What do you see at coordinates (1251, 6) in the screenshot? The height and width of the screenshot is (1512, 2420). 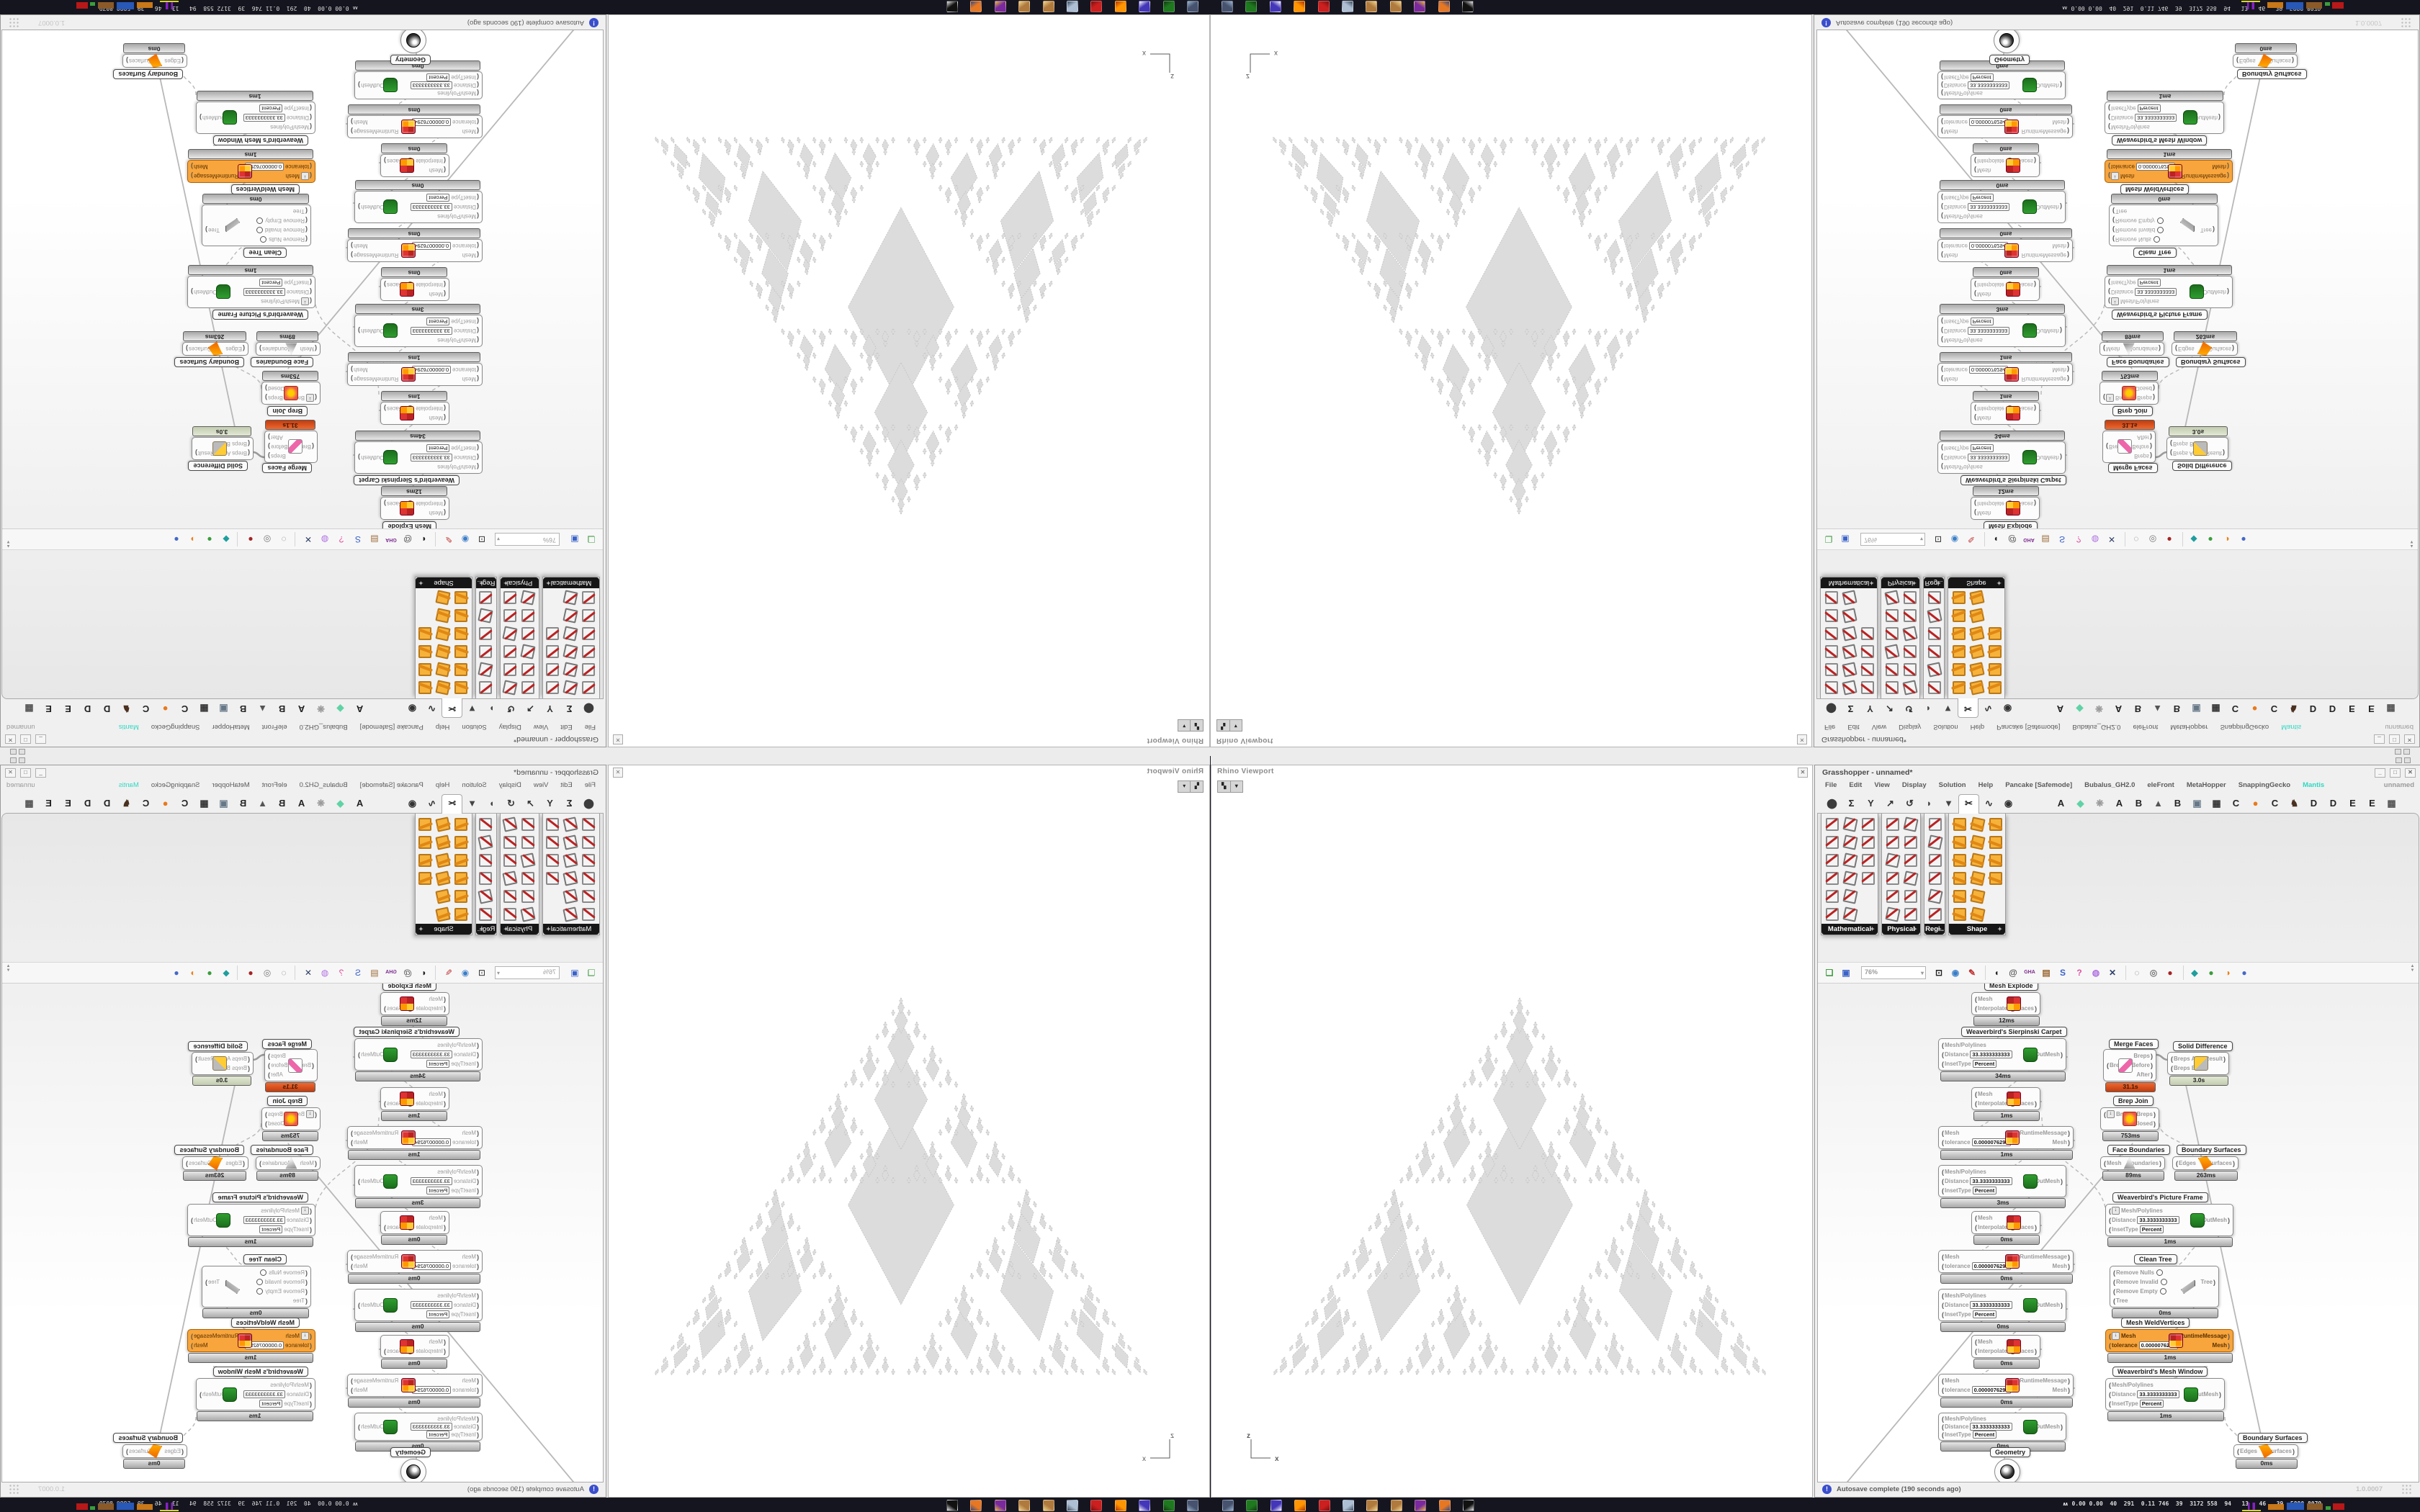 I see `taskbar-cardreader-icon` at bounding box center [1251, 6].